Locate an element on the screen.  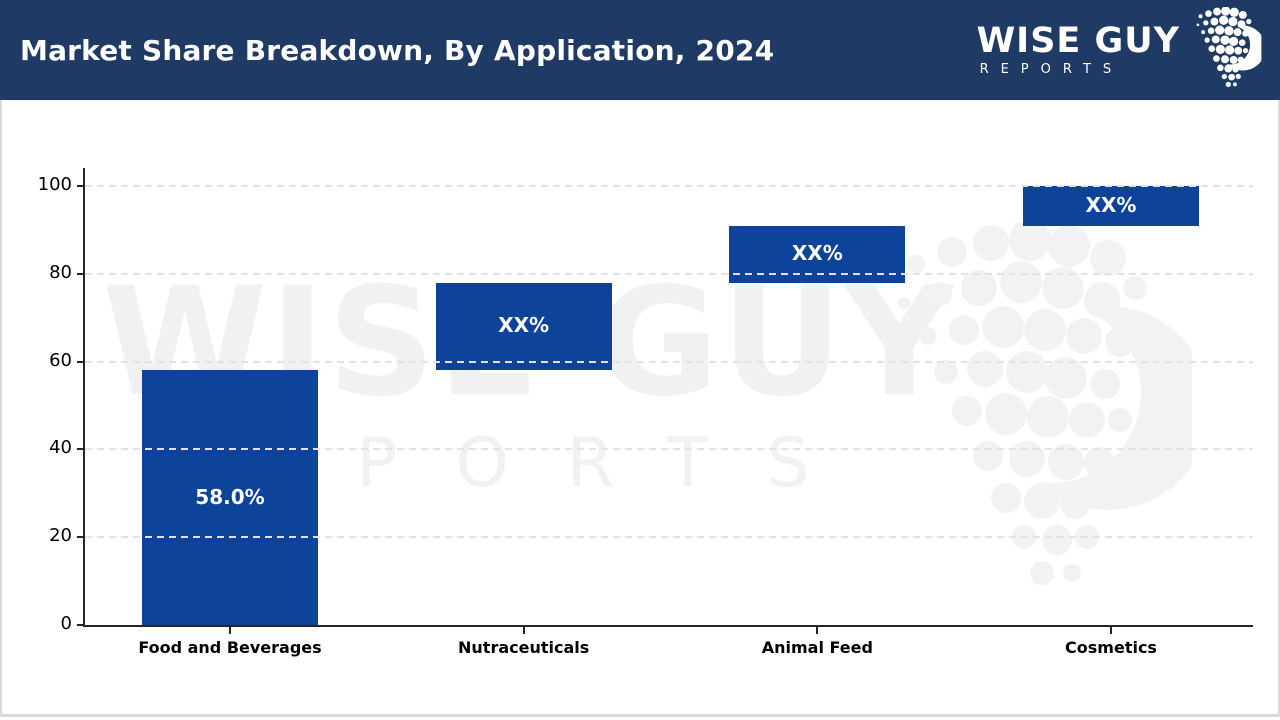
x-axis-line is located at coordinates (668, 626).